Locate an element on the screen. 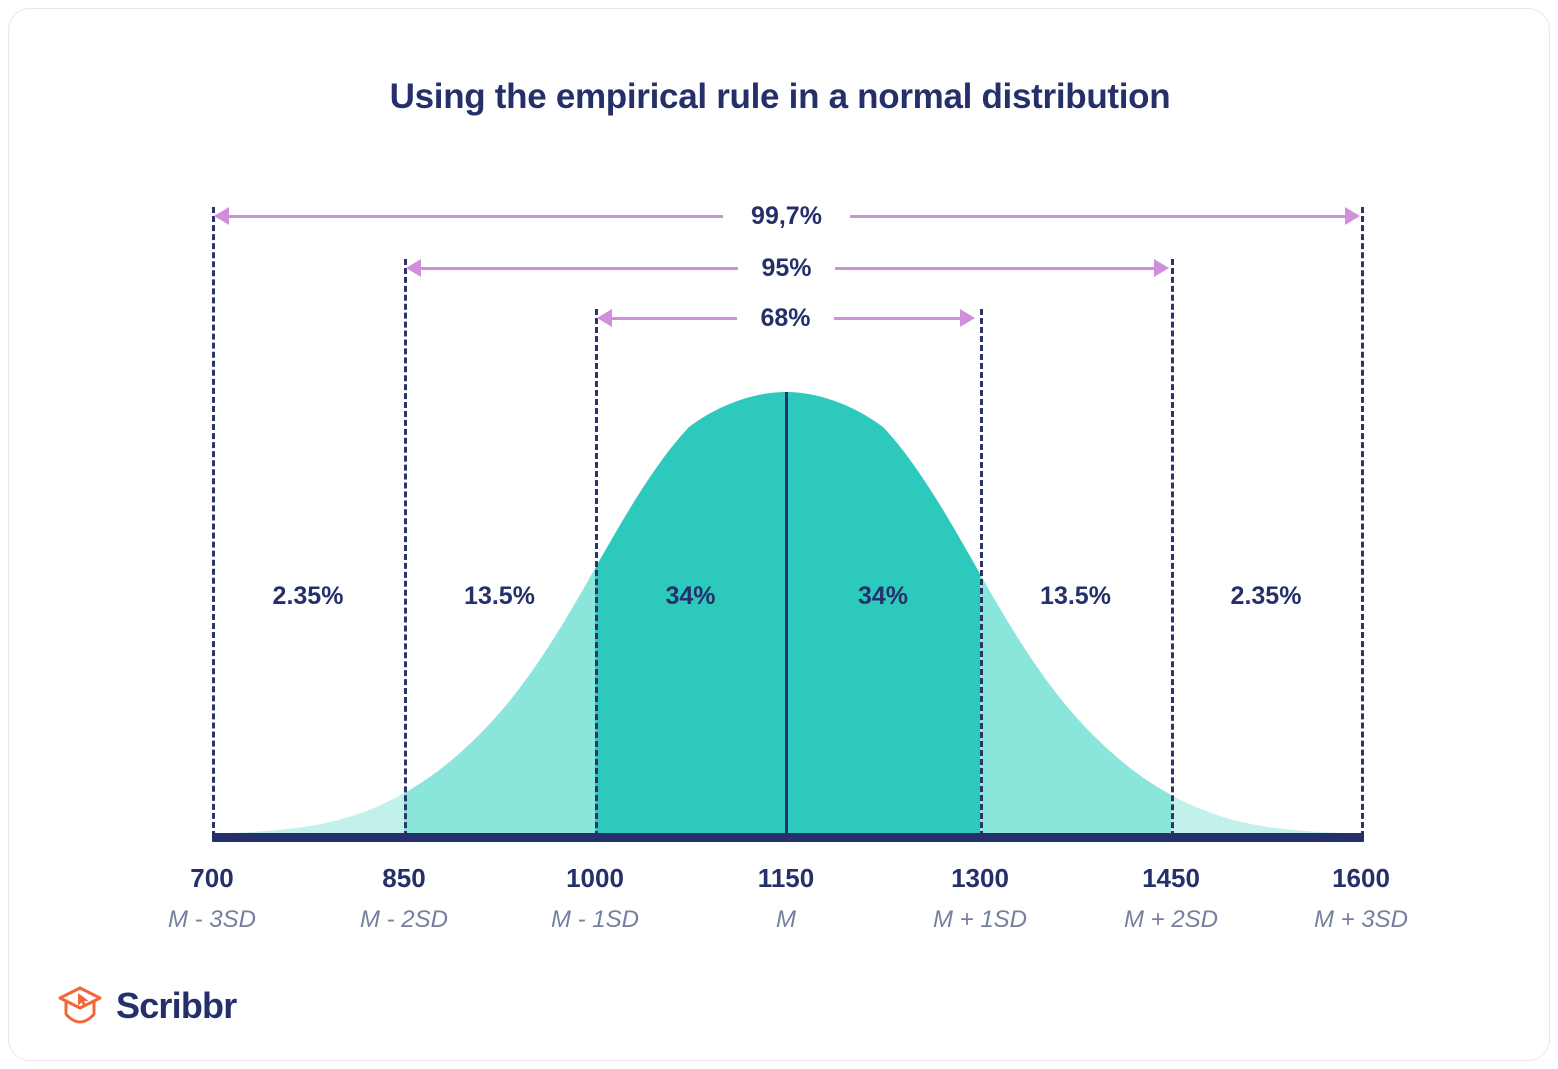 The image size is (1558, 1069). region-label-plus2-plus3: 2.35% is located at coordinates (1266, 596).